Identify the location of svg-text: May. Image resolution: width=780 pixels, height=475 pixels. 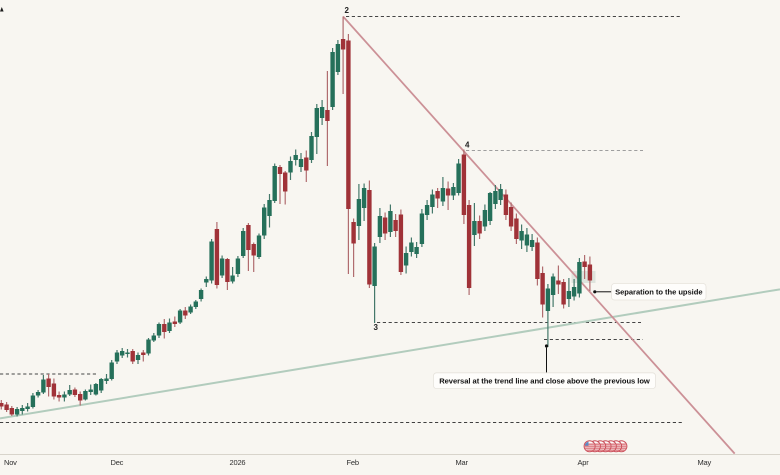
(705, 462).